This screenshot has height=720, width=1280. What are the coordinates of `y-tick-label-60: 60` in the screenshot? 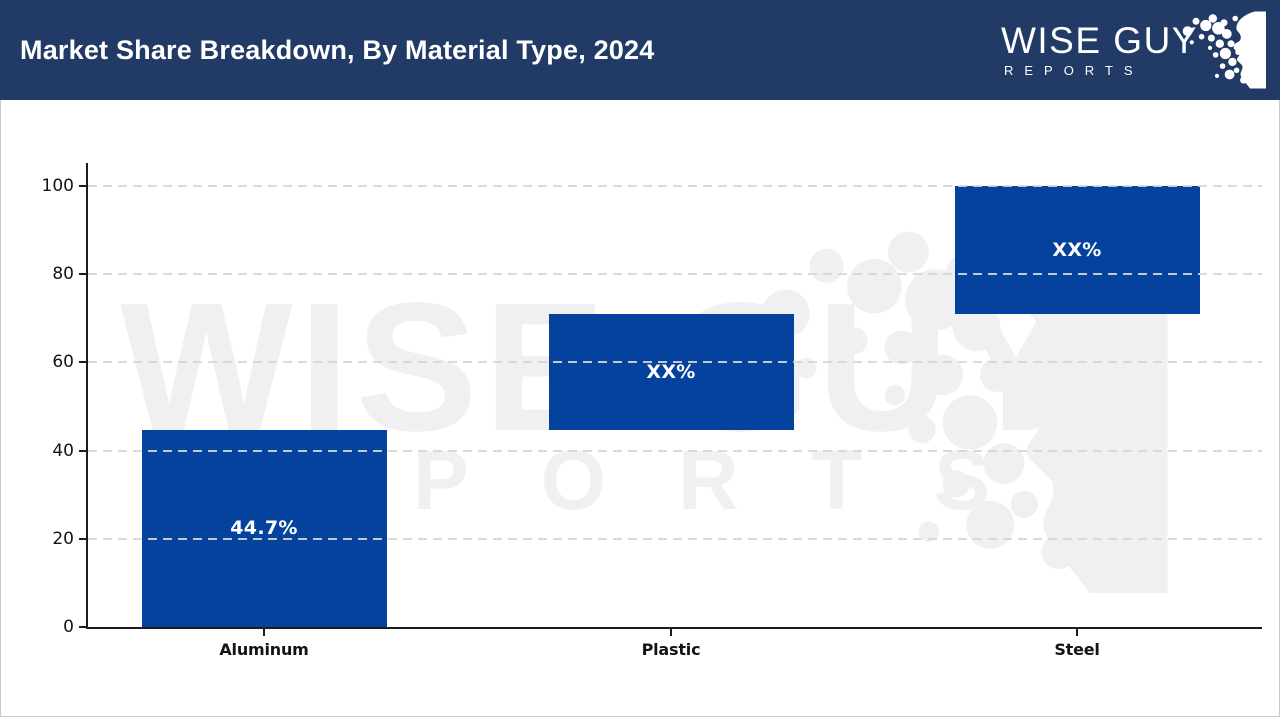 It's located at (63, 362).